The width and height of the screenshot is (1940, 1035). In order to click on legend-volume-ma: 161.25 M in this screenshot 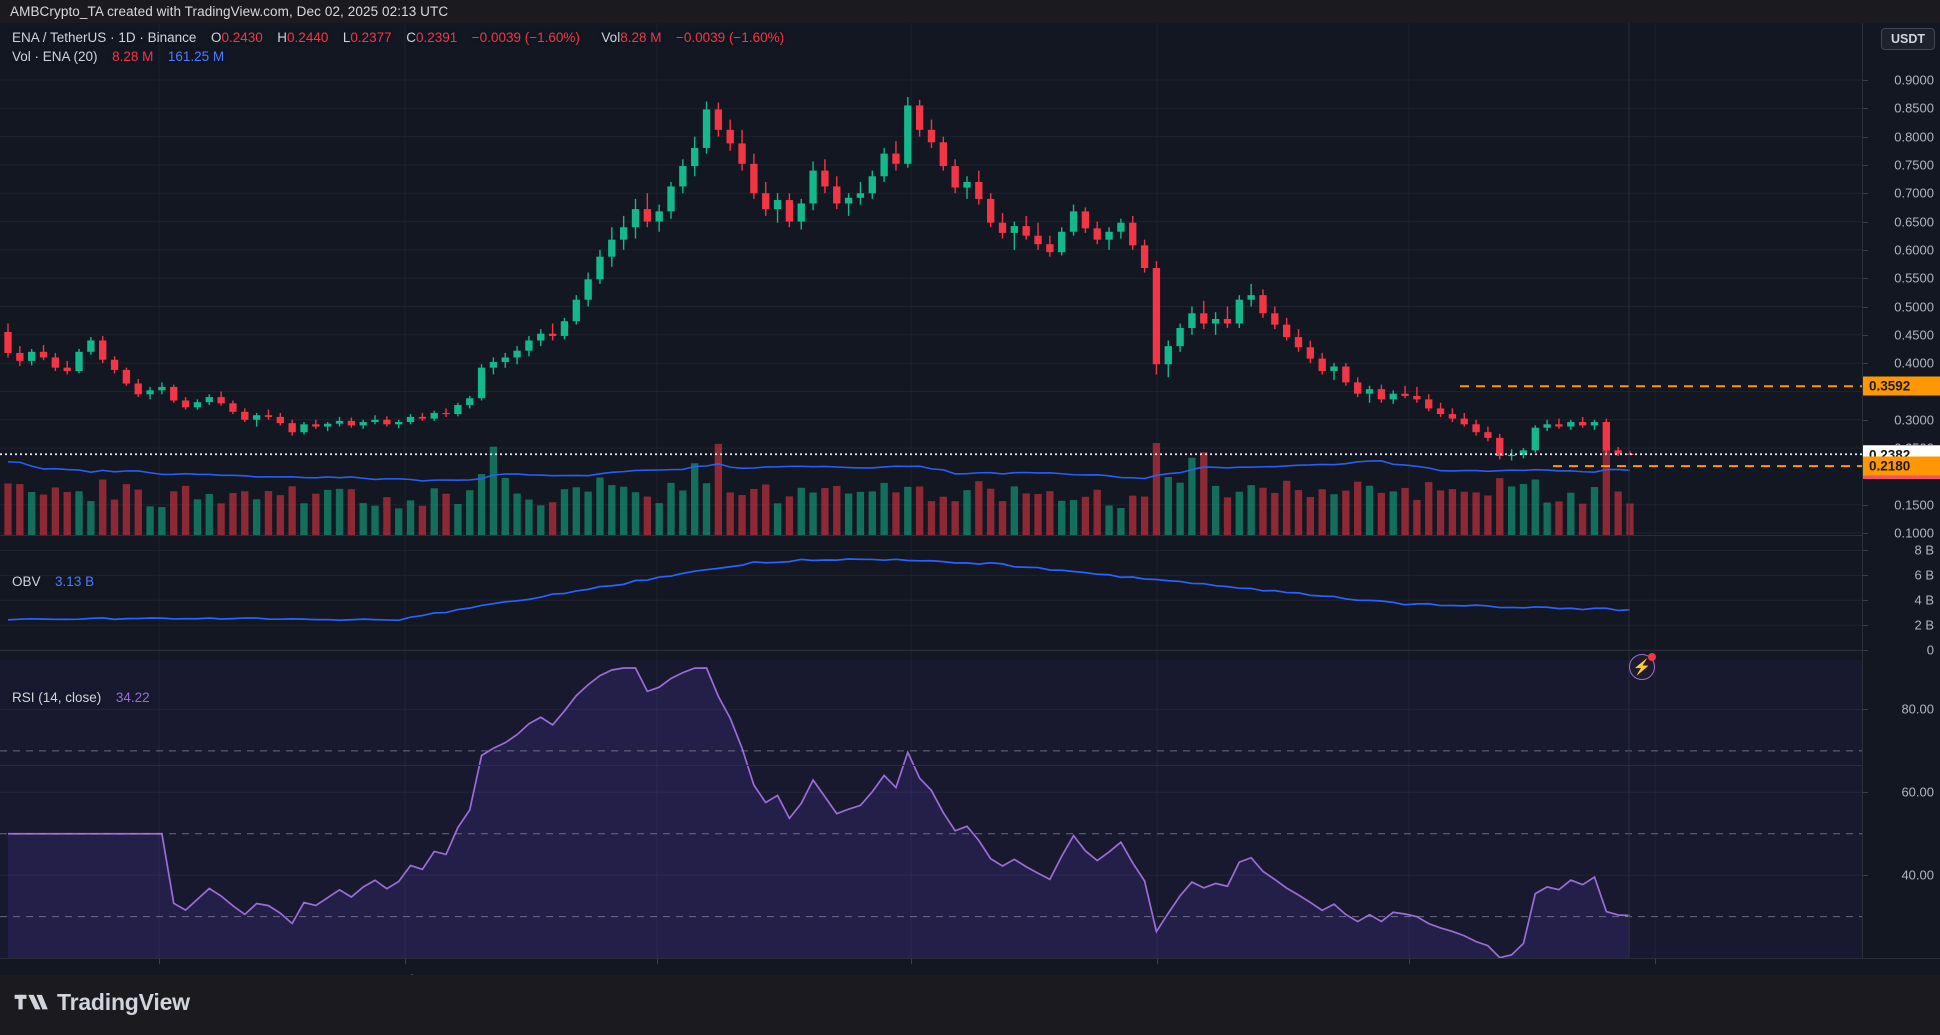, I will do `click(196, 56)`.